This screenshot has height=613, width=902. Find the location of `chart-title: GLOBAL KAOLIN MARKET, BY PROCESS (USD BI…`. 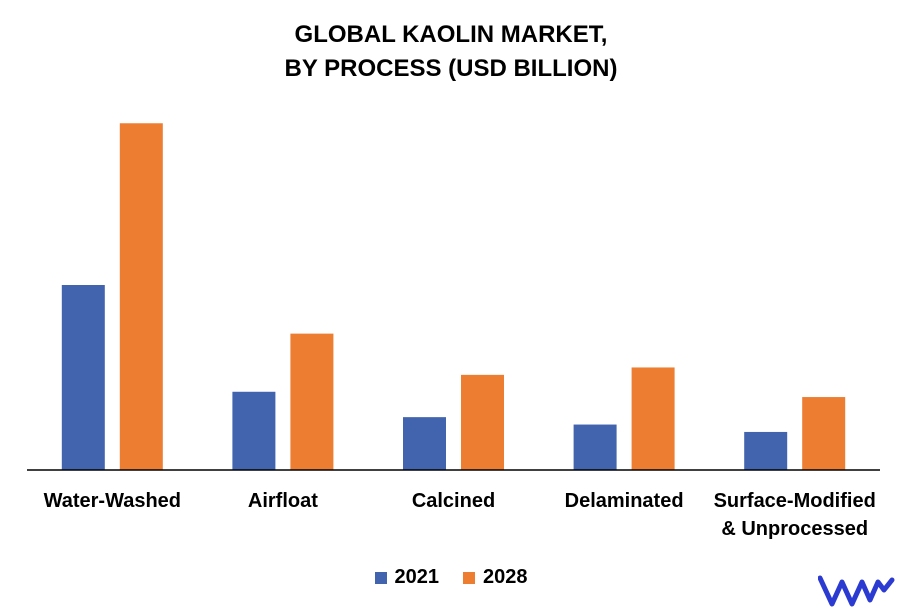

chart-title: GLOBAL KAOLIN MARKET, BY PROCESS (USD BI… is located at coordinates (451, 52).